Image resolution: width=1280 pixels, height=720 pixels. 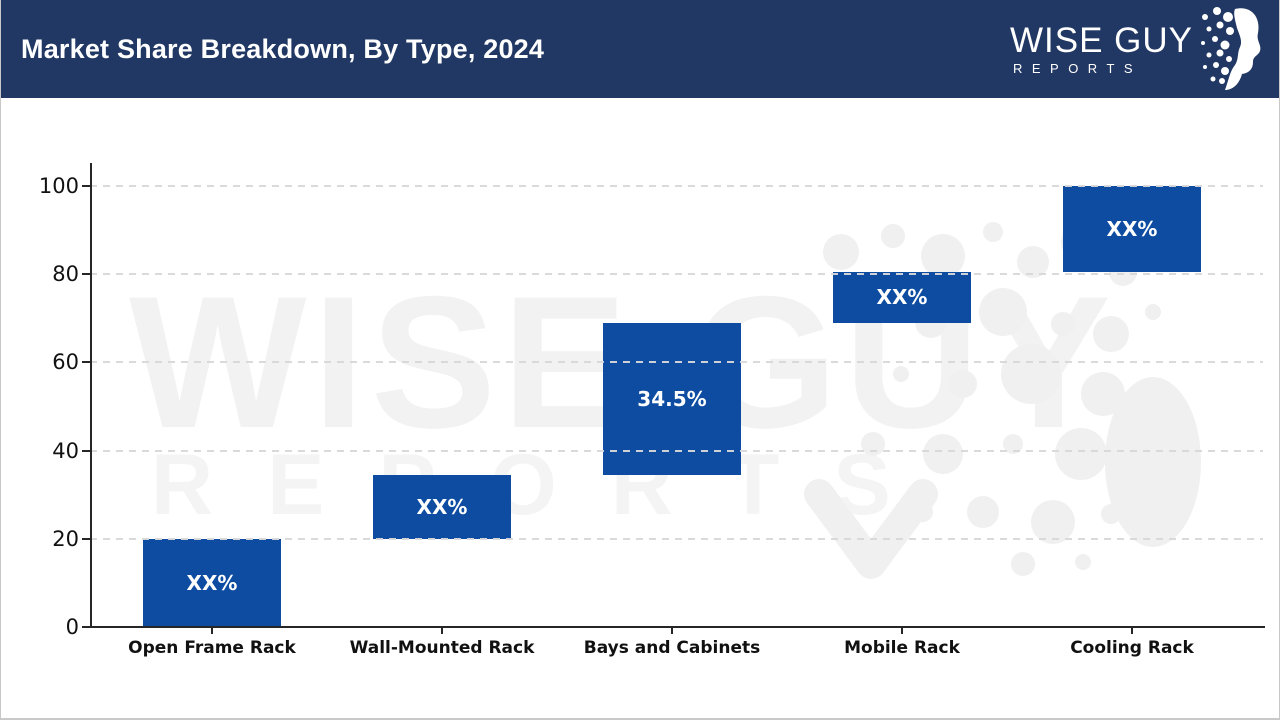 I want to click on logo-wordmark: WISE GUY REPORTS, so click(x=1101, y=49).